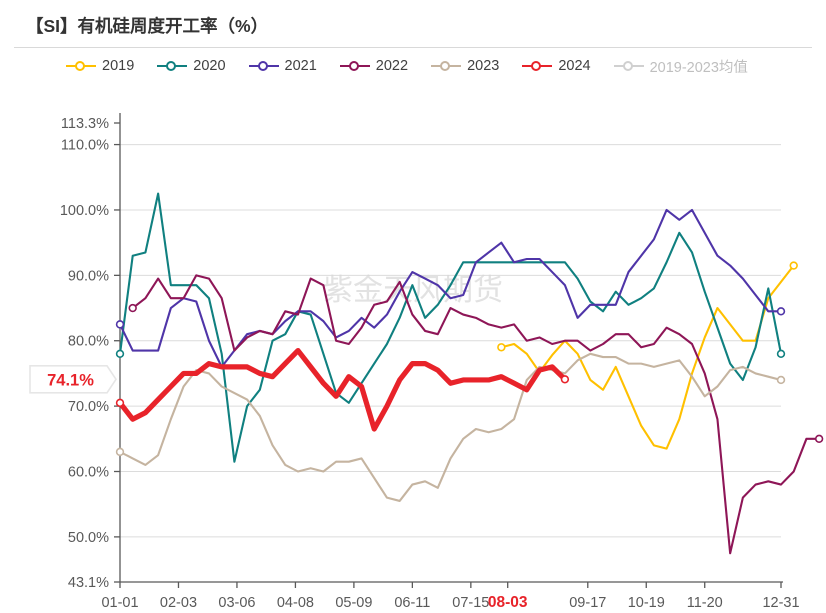  Describe the element at coordinates (780, 603) in the screenshot. I see `x-axis-label: 12-31` at that location.